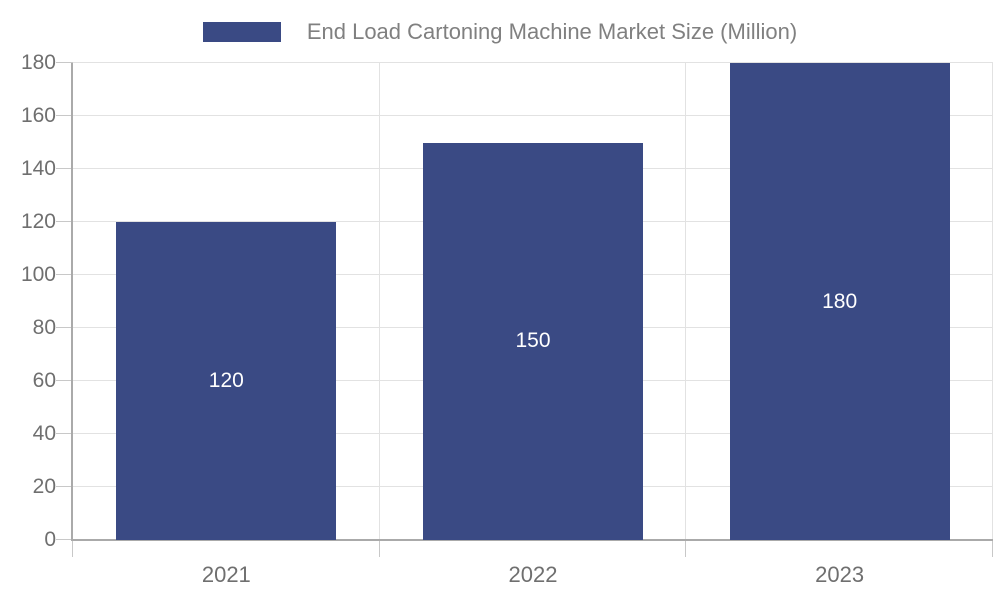 This screenshot has width=1000, height=600. I want to click on bar-2021, so click(226, 381).